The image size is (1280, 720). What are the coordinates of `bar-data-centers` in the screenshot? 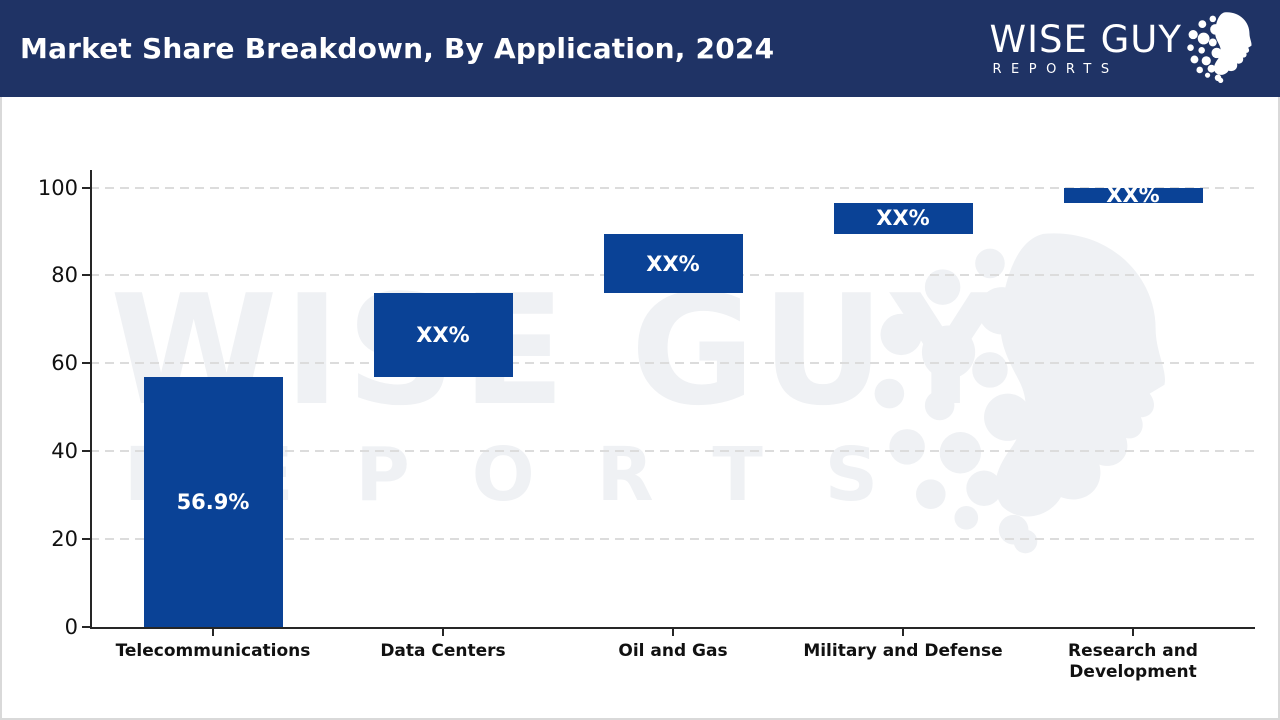 It's located at (443, 335).